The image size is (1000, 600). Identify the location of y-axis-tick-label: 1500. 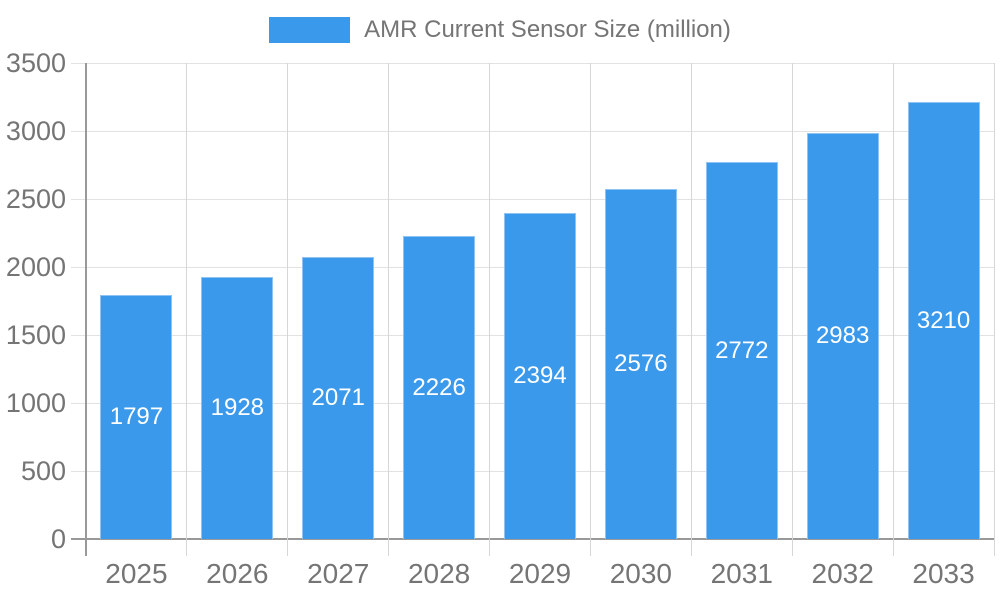
(35, 335).